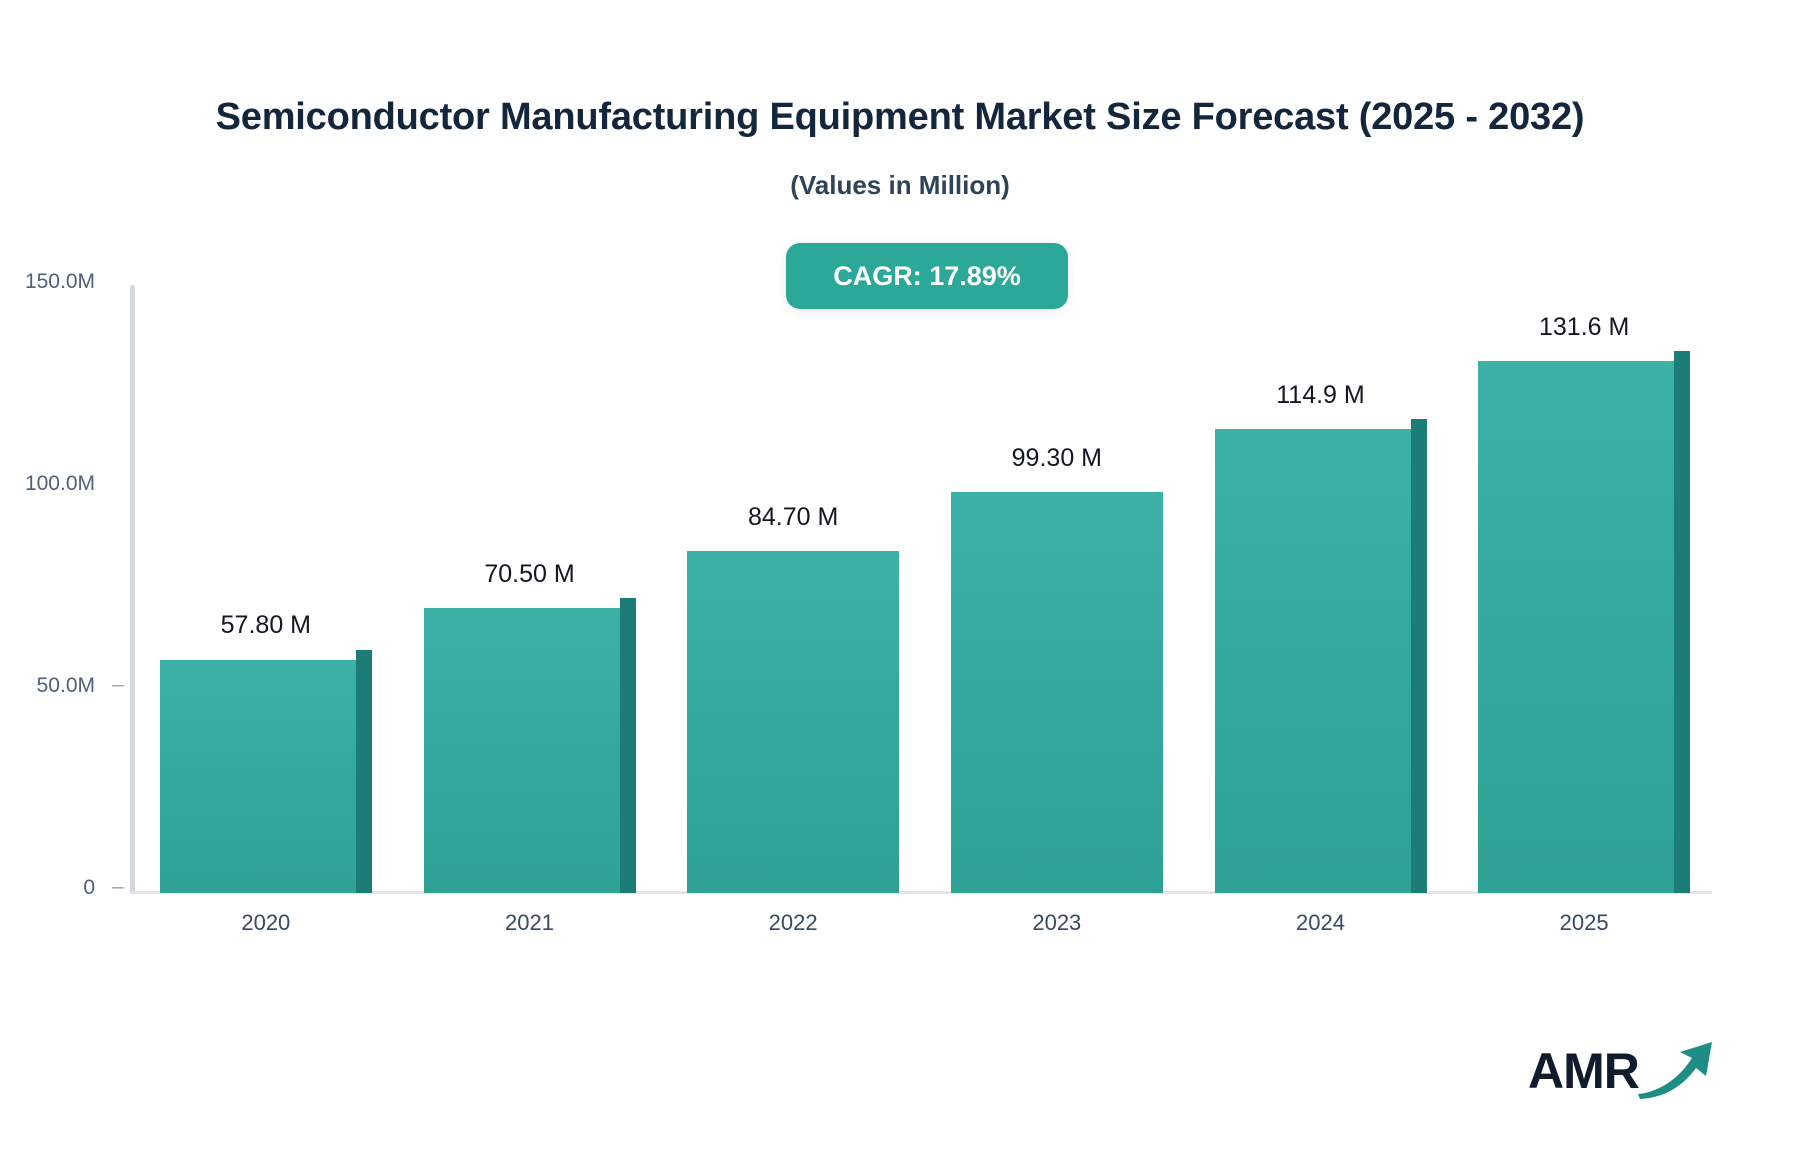  I want to click on chart-subtitle: (Values in Million), so click(900, 185).